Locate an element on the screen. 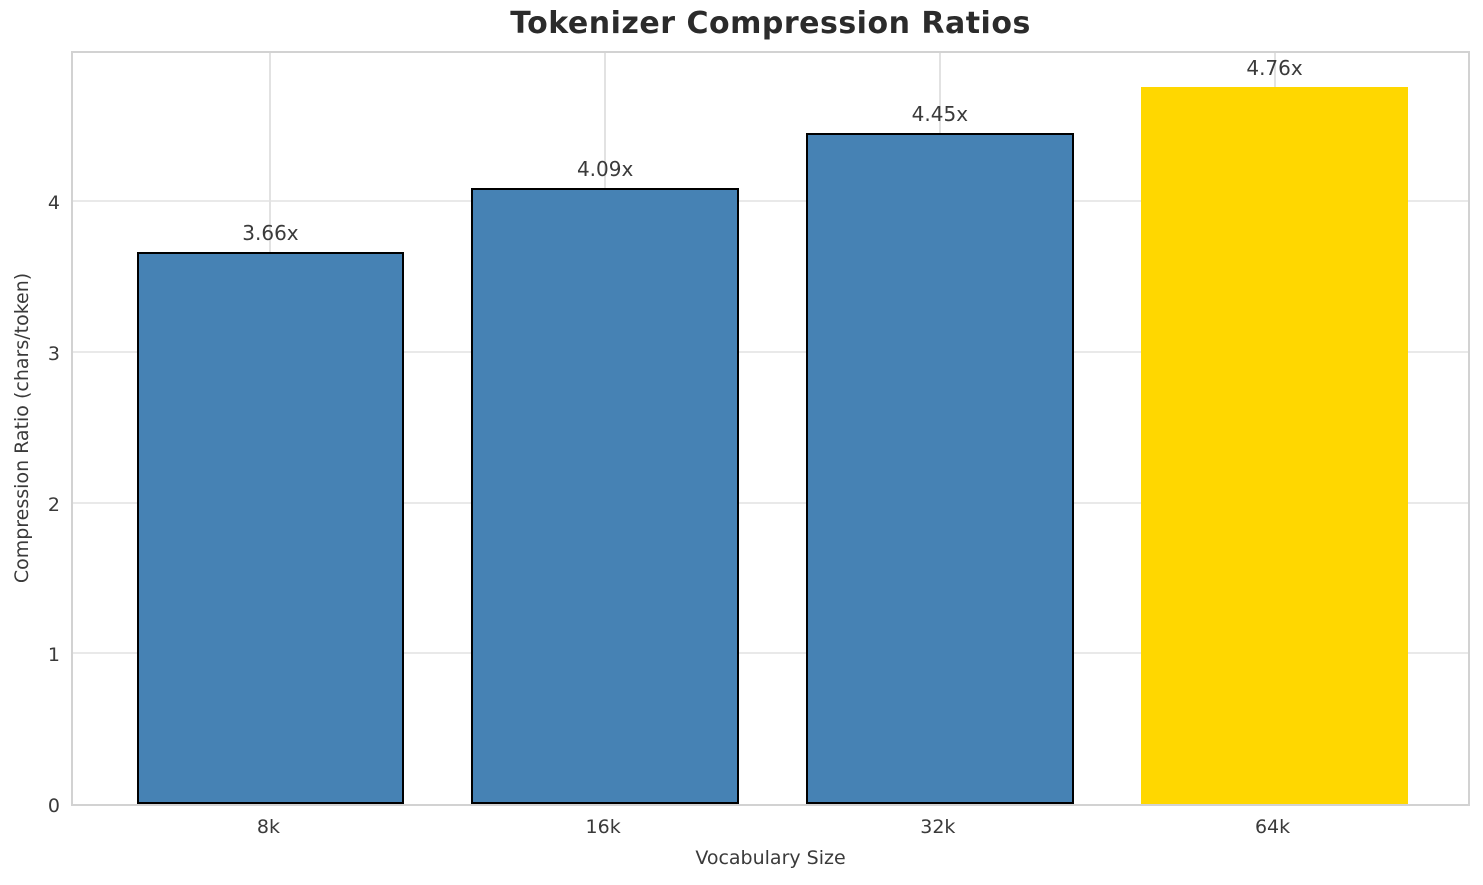 The width and height of the screenshot is (1483, 885). bar-value-label: 4.76x is located at coordinates (1274, 67).